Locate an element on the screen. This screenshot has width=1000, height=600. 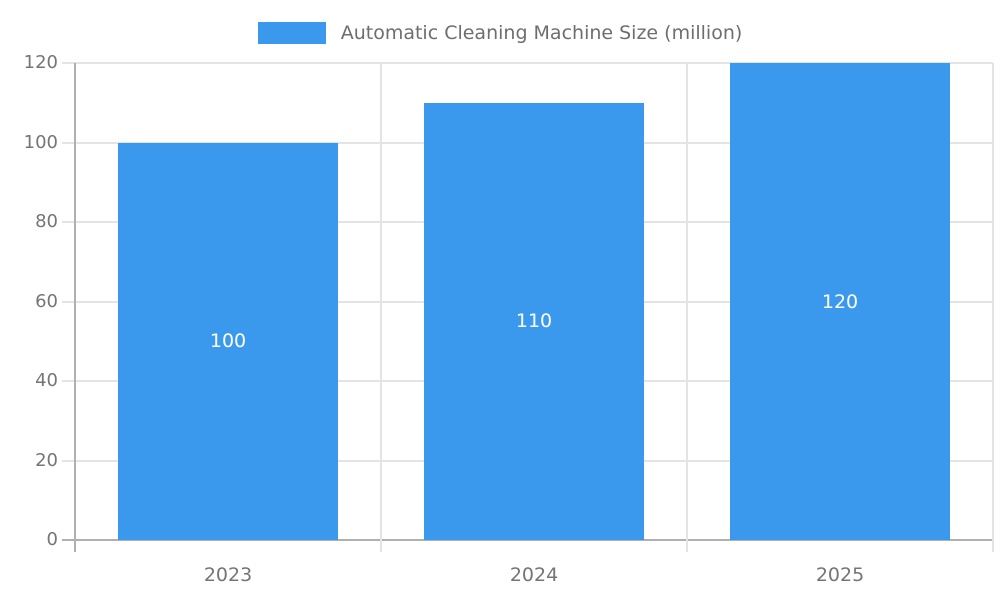
x-tick-label: 2025 is located at coordinates (840, 575).